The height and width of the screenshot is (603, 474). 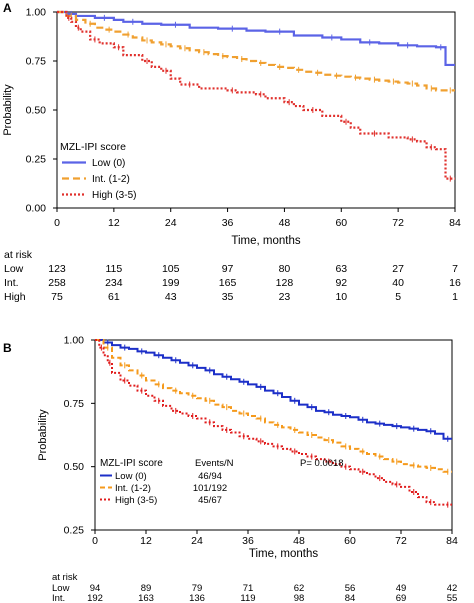 What do you see at coordinates (171, 283) in the screenshot?
I see `risk-count: 199` at bounding box center [171, 283].